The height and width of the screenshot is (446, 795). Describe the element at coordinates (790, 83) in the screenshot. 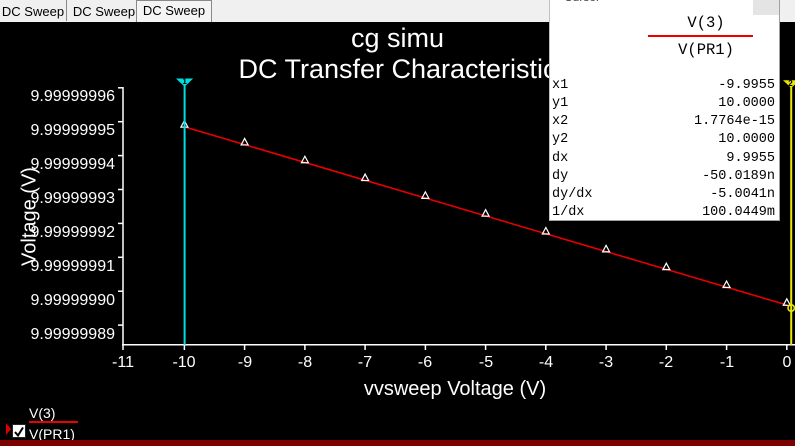

I see `svg-text: 2` at that location.